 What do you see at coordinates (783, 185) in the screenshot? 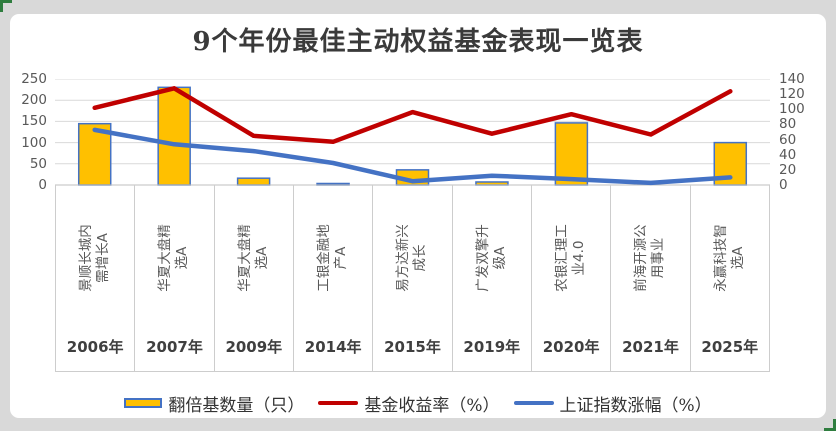
I see `right-axis-tick: 0` at bounding box center [783, 185].